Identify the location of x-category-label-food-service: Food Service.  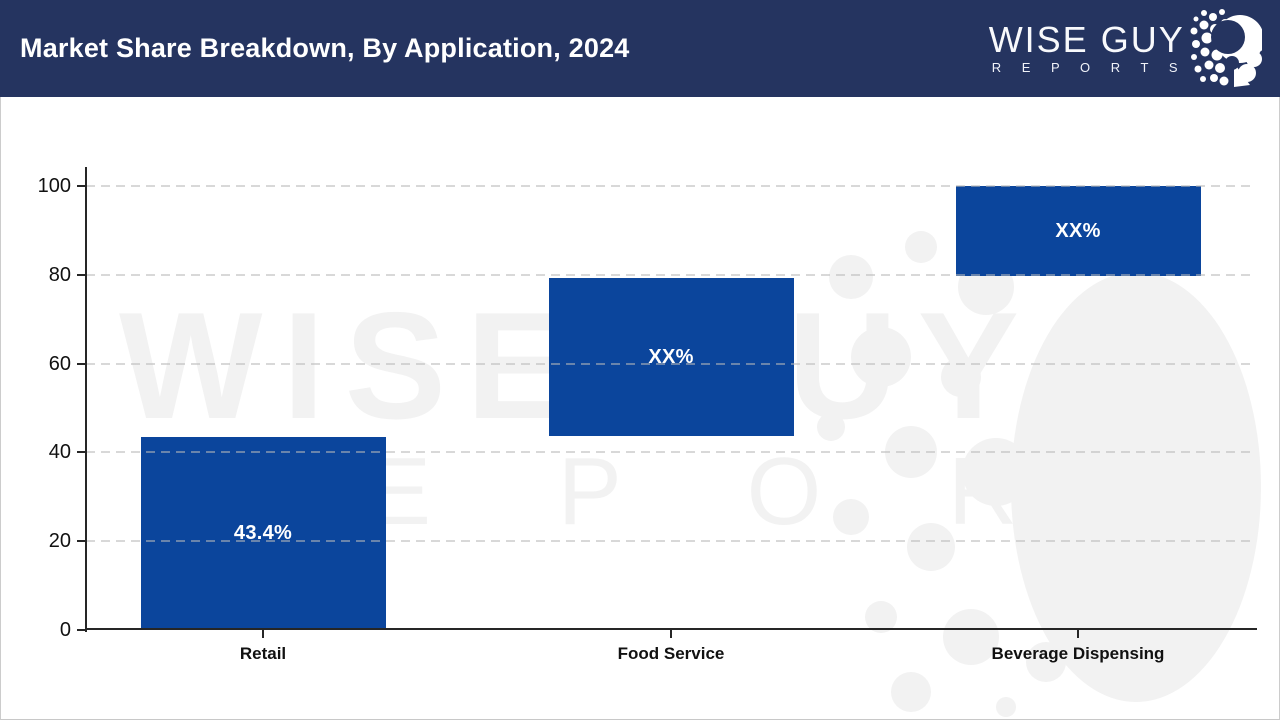
(671, 653).